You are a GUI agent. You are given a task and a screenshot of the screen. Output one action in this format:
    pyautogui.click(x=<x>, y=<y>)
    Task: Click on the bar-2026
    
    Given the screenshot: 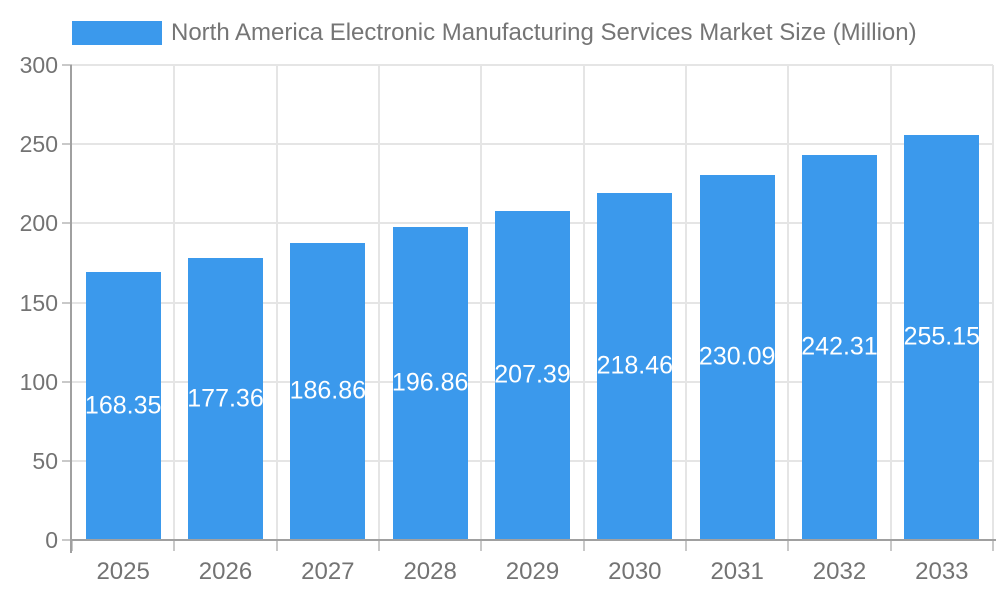 What is the action you would take?
    pyautogui.click(x=225, y=398)
    